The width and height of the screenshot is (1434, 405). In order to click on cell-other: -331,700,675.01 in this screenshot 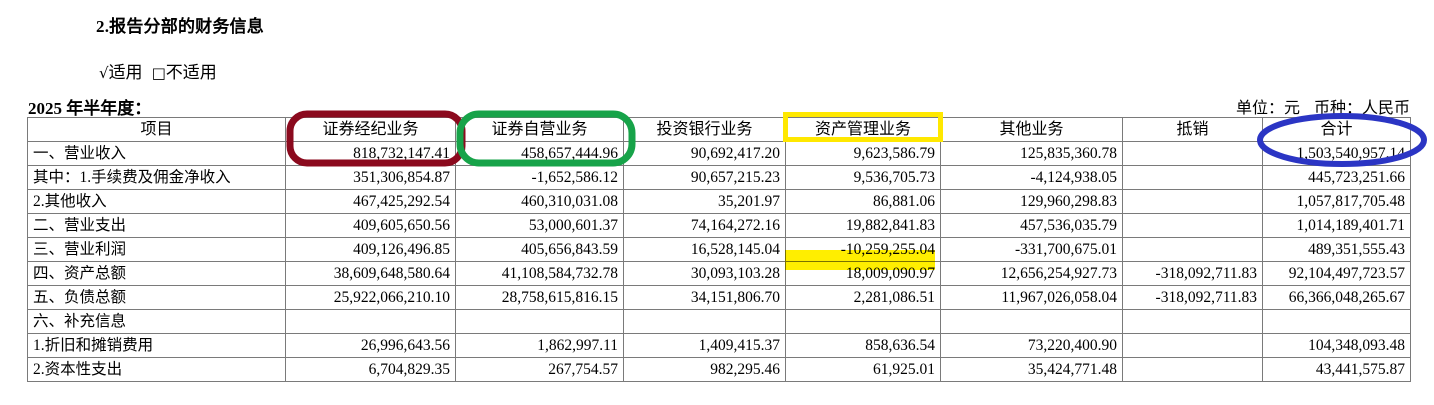, I will do `click(1031, 249)`.